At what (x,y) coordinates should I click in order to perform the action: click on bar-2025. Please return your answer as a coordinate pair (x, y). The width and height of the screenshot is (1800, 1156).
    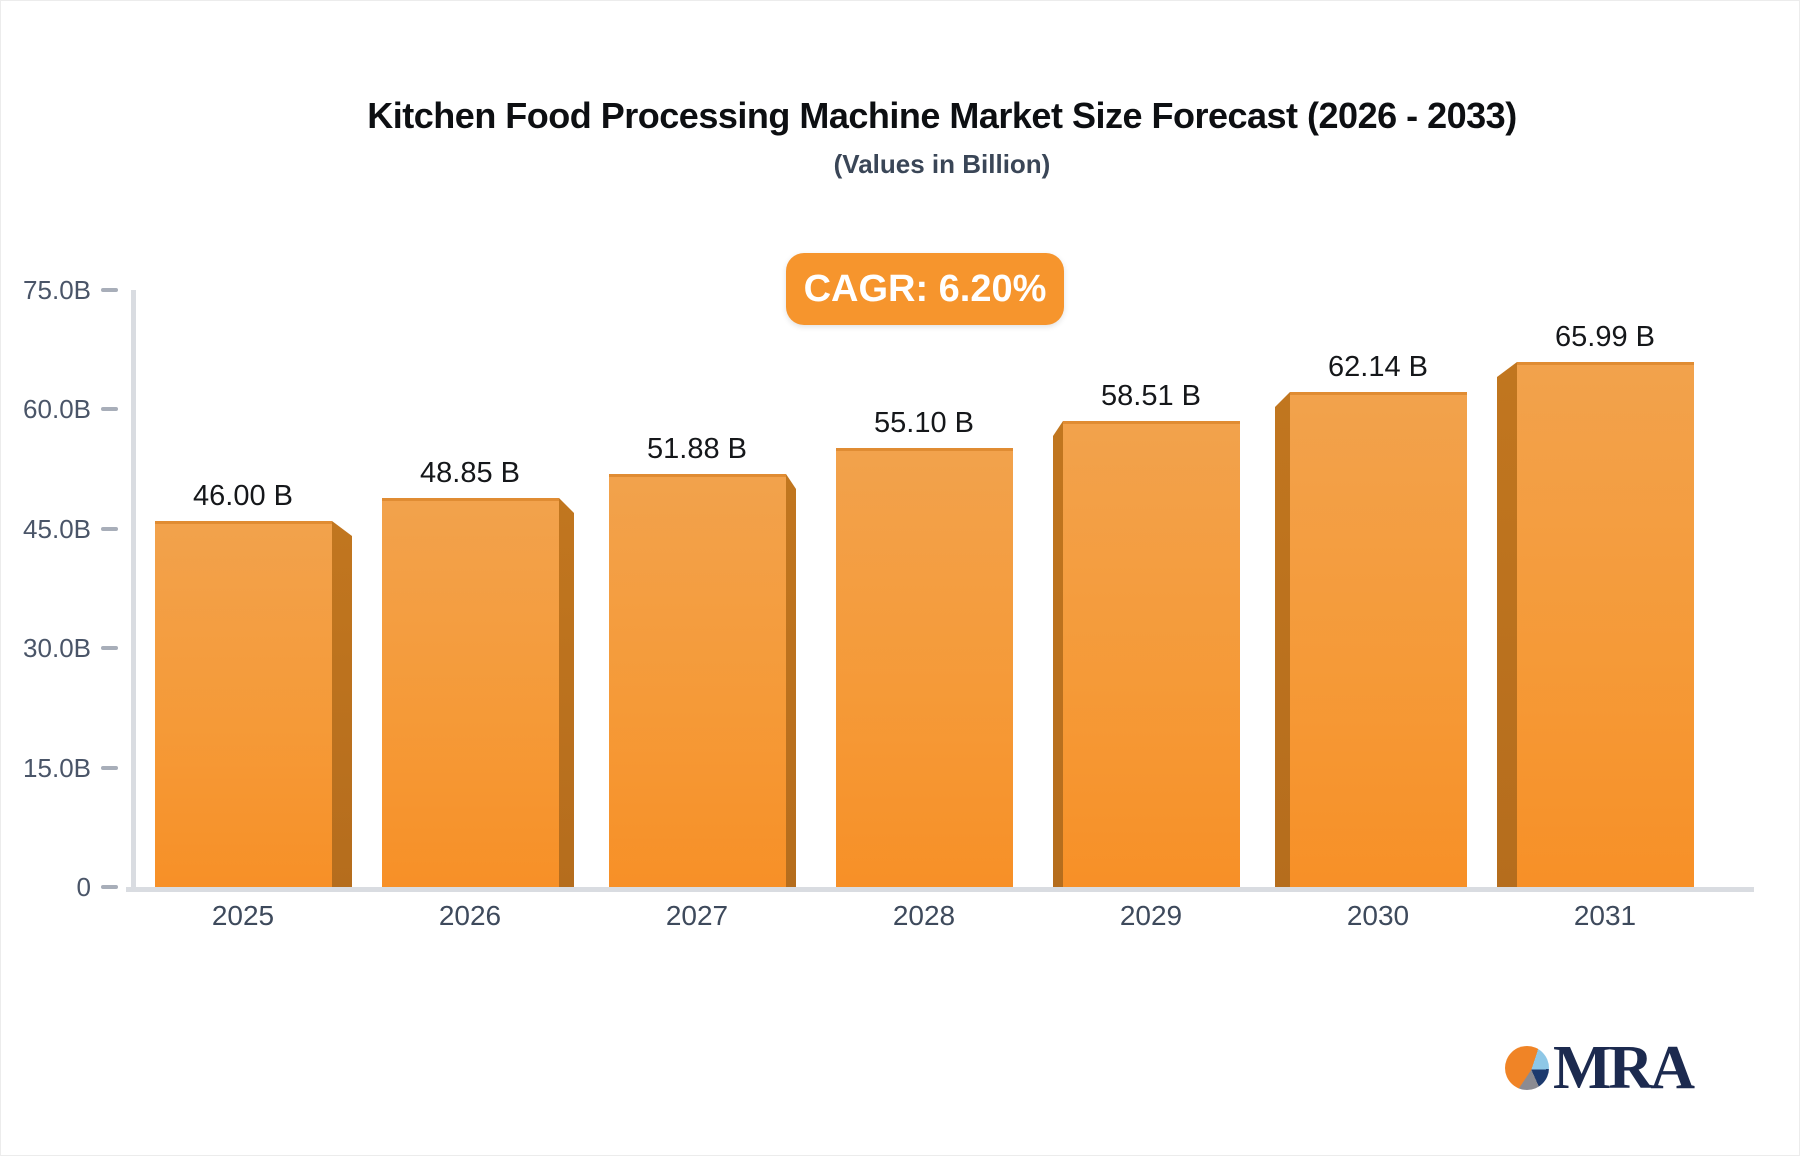
    Looking at the image, I should click on (243, 704).